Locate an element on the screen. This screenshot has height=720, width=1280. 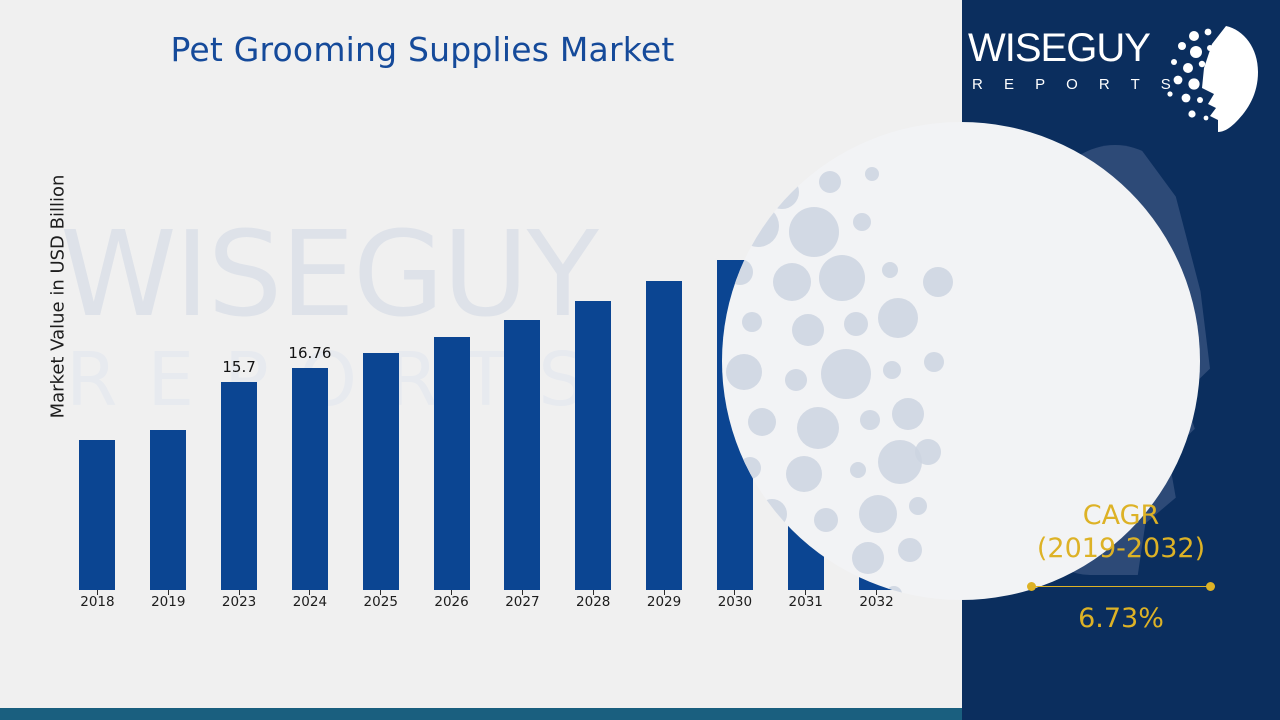
bar-value-label: 15.7 is located at coordinates (239, 367).